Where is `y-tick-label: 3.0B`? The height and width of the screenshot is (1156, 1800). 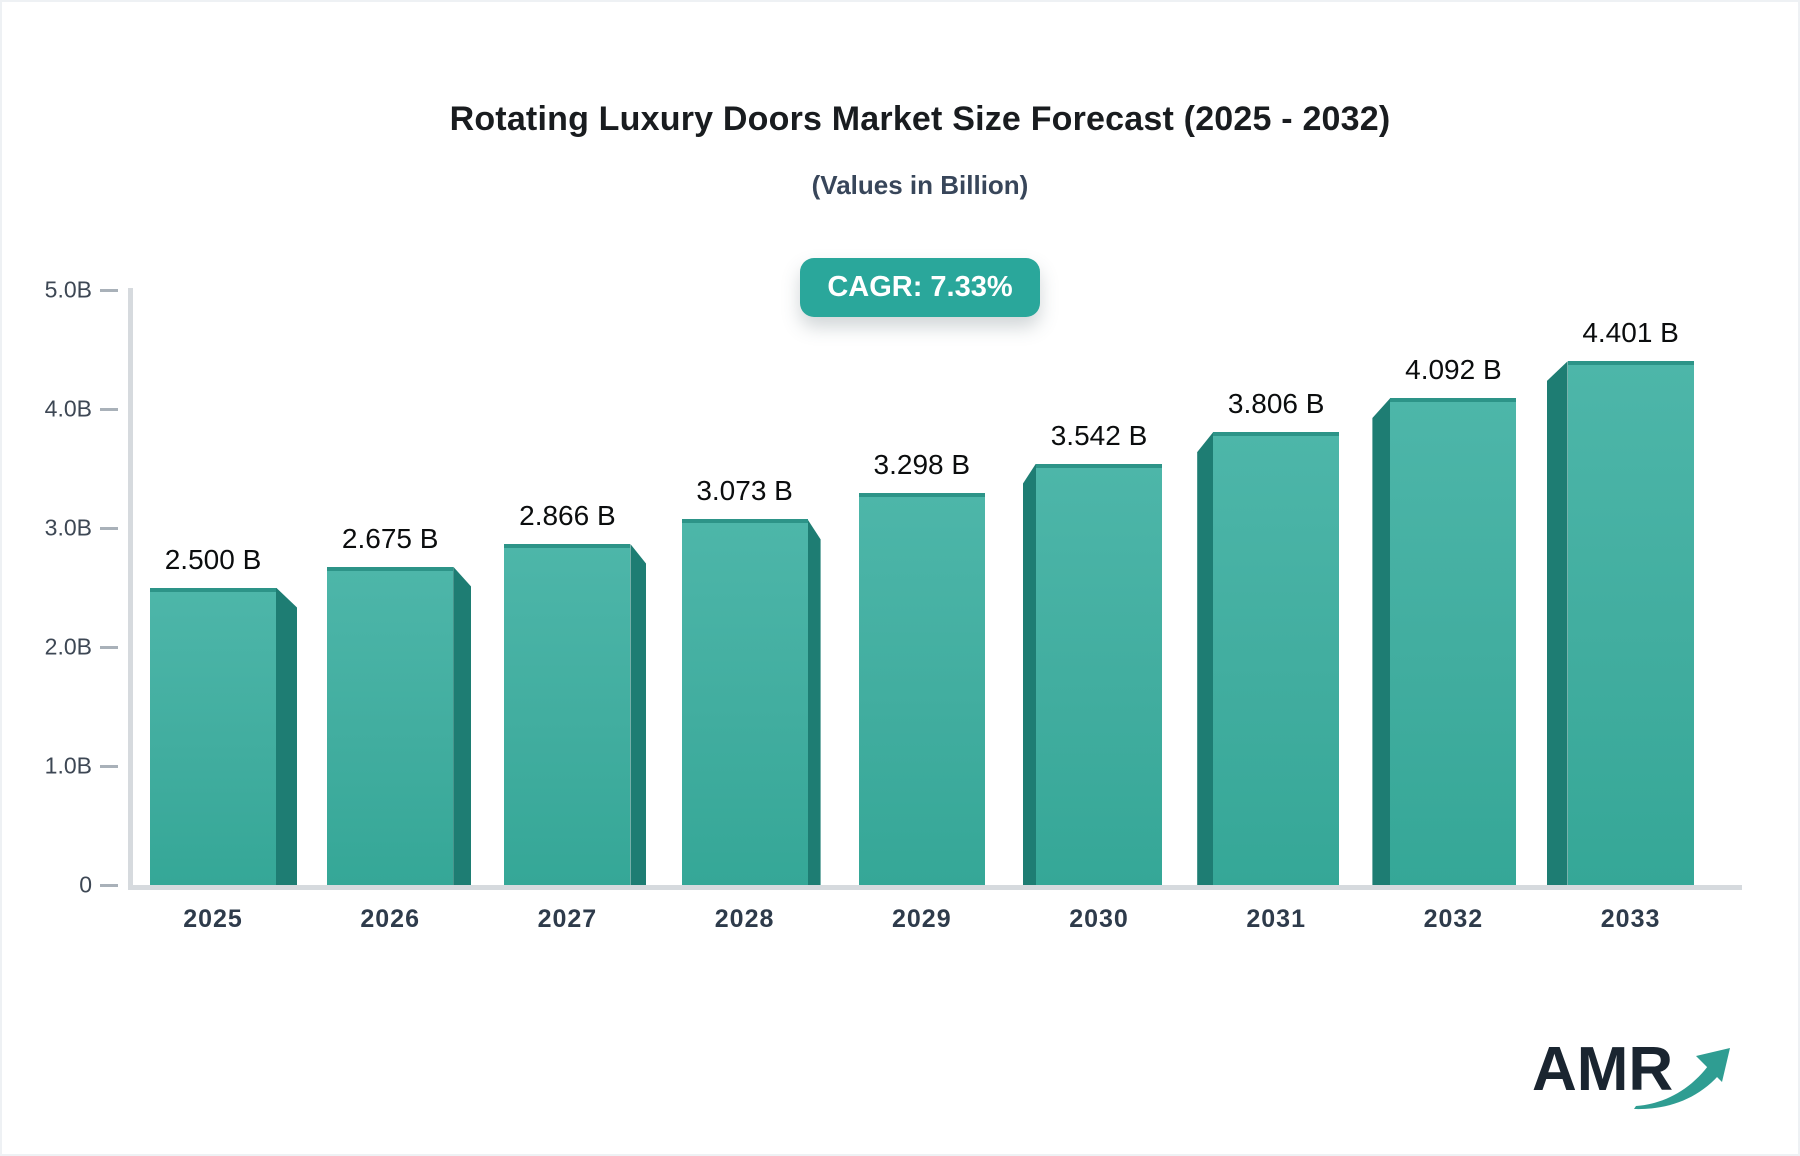 y-tick-label: 3.0B is located at coordinates (68, 527).